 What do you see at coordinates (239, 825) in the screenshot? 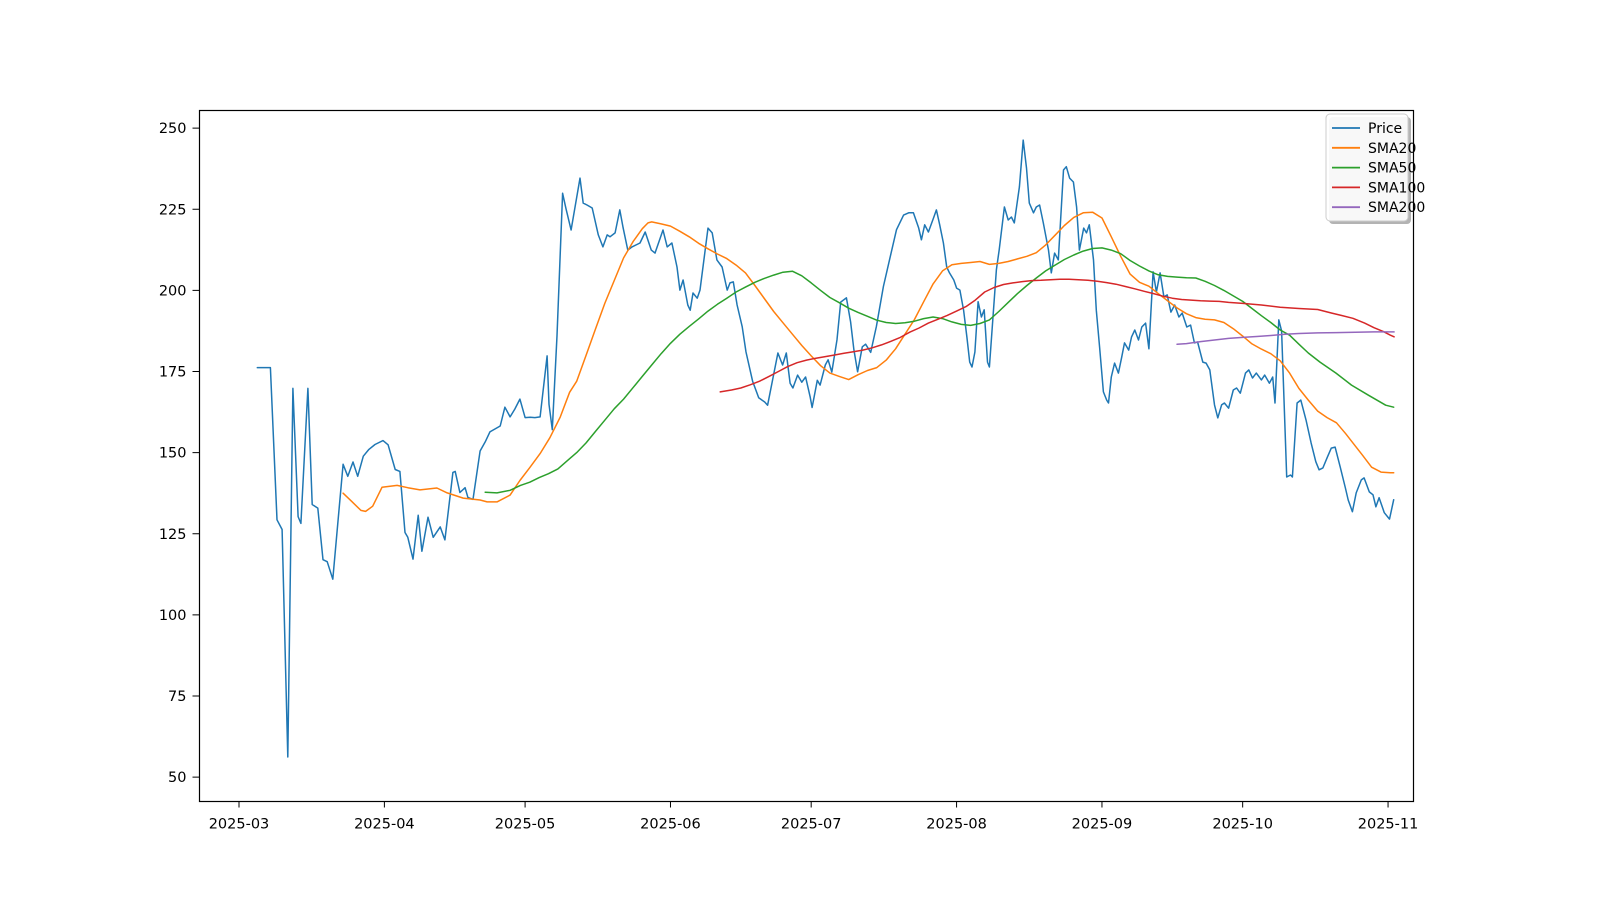
I see `x-tick-label: 2025-03` at bounding box center [239, 825].